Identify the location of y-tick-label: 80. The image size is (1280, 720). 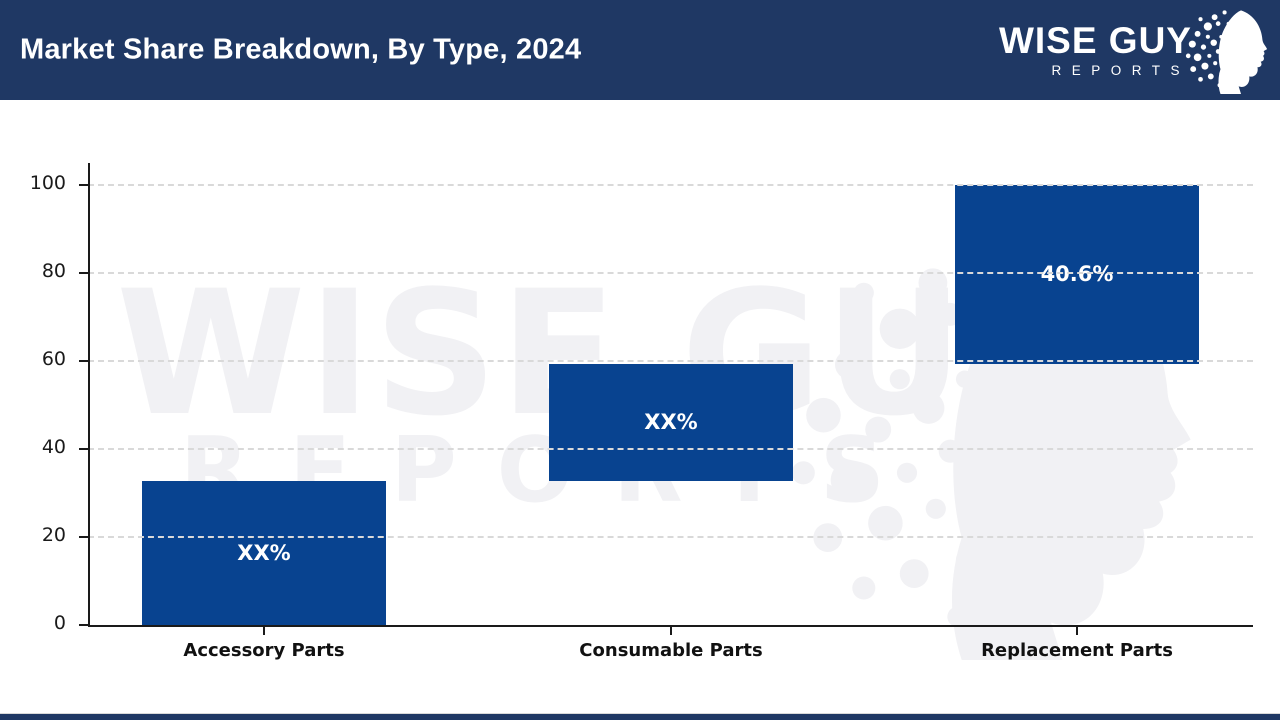
(53, 271).